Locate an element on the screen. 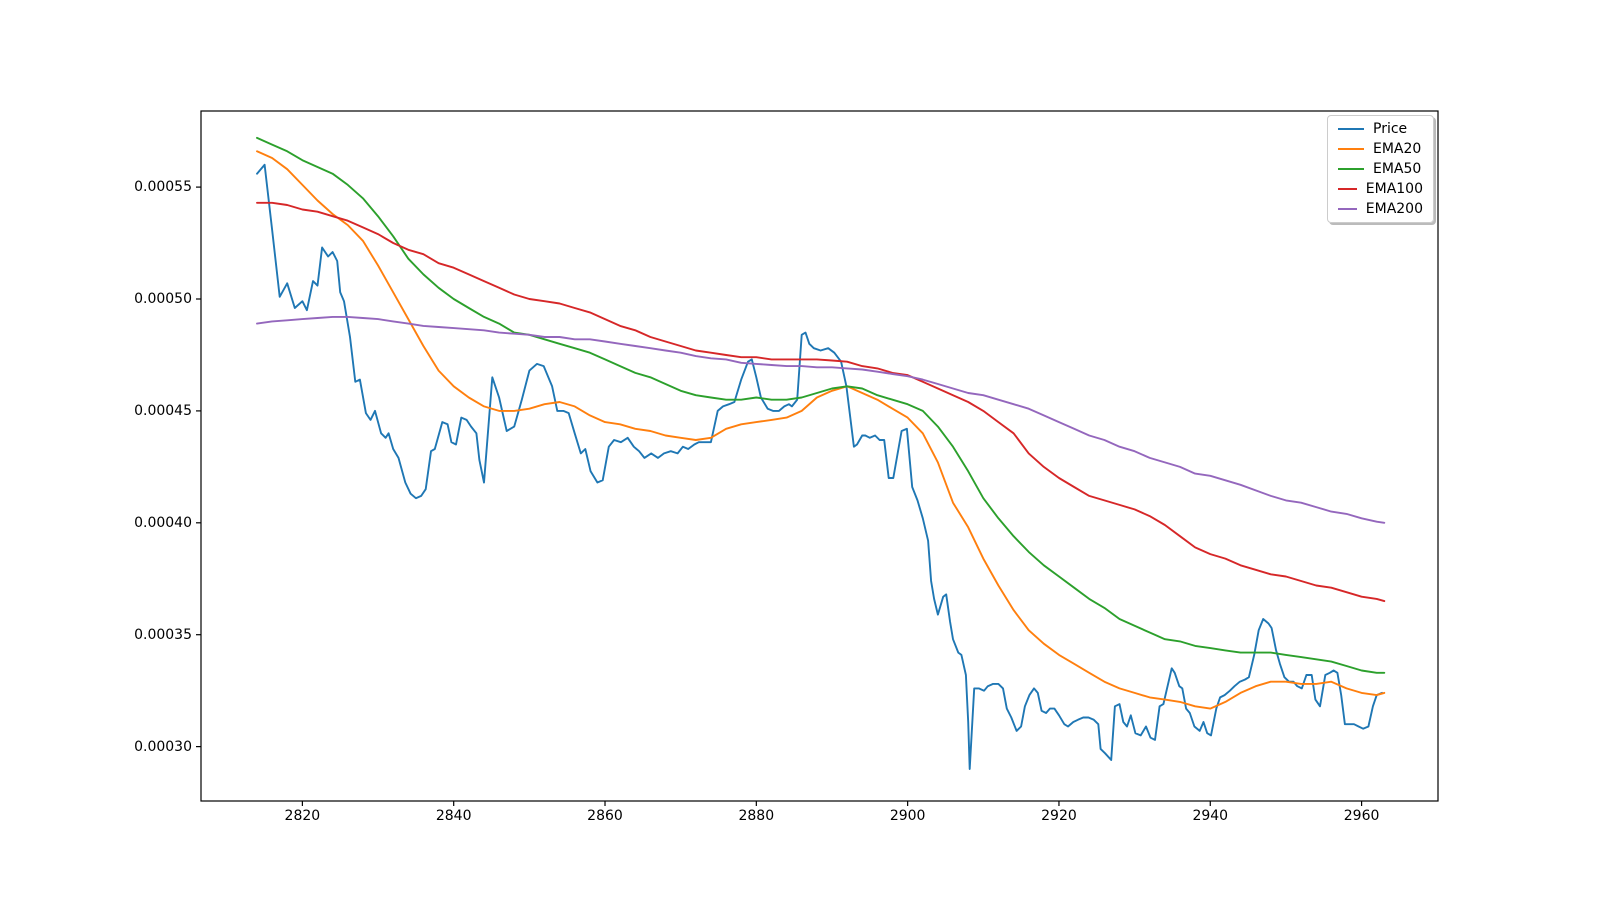 This screenshot has width=1600, height=900. legend-label-ema20: EMA20 is located at coordinates (1397, 149).